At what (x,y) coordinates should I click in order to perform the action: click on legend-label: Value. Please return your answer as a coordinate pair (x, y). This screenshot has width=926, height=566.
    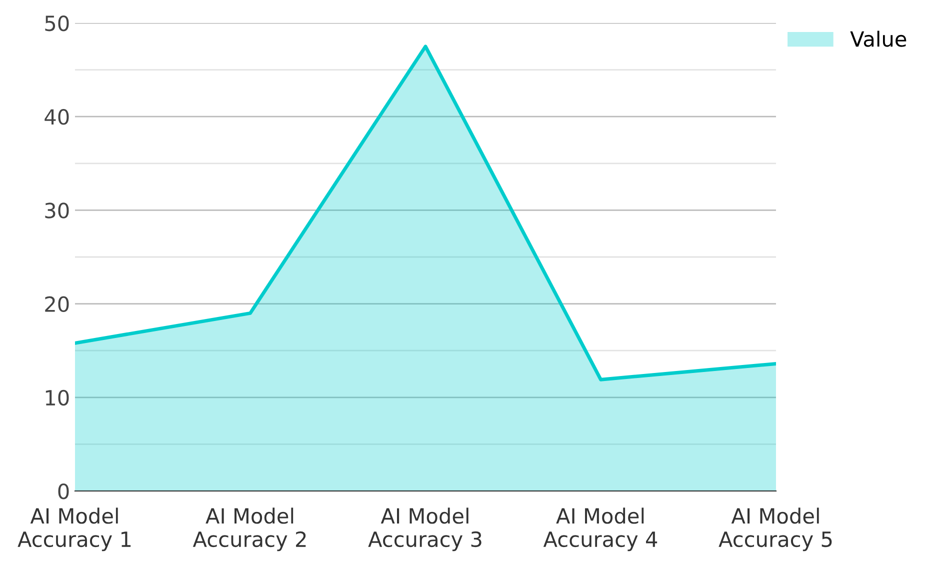
    Looking at the image, I should click on (878, 38).